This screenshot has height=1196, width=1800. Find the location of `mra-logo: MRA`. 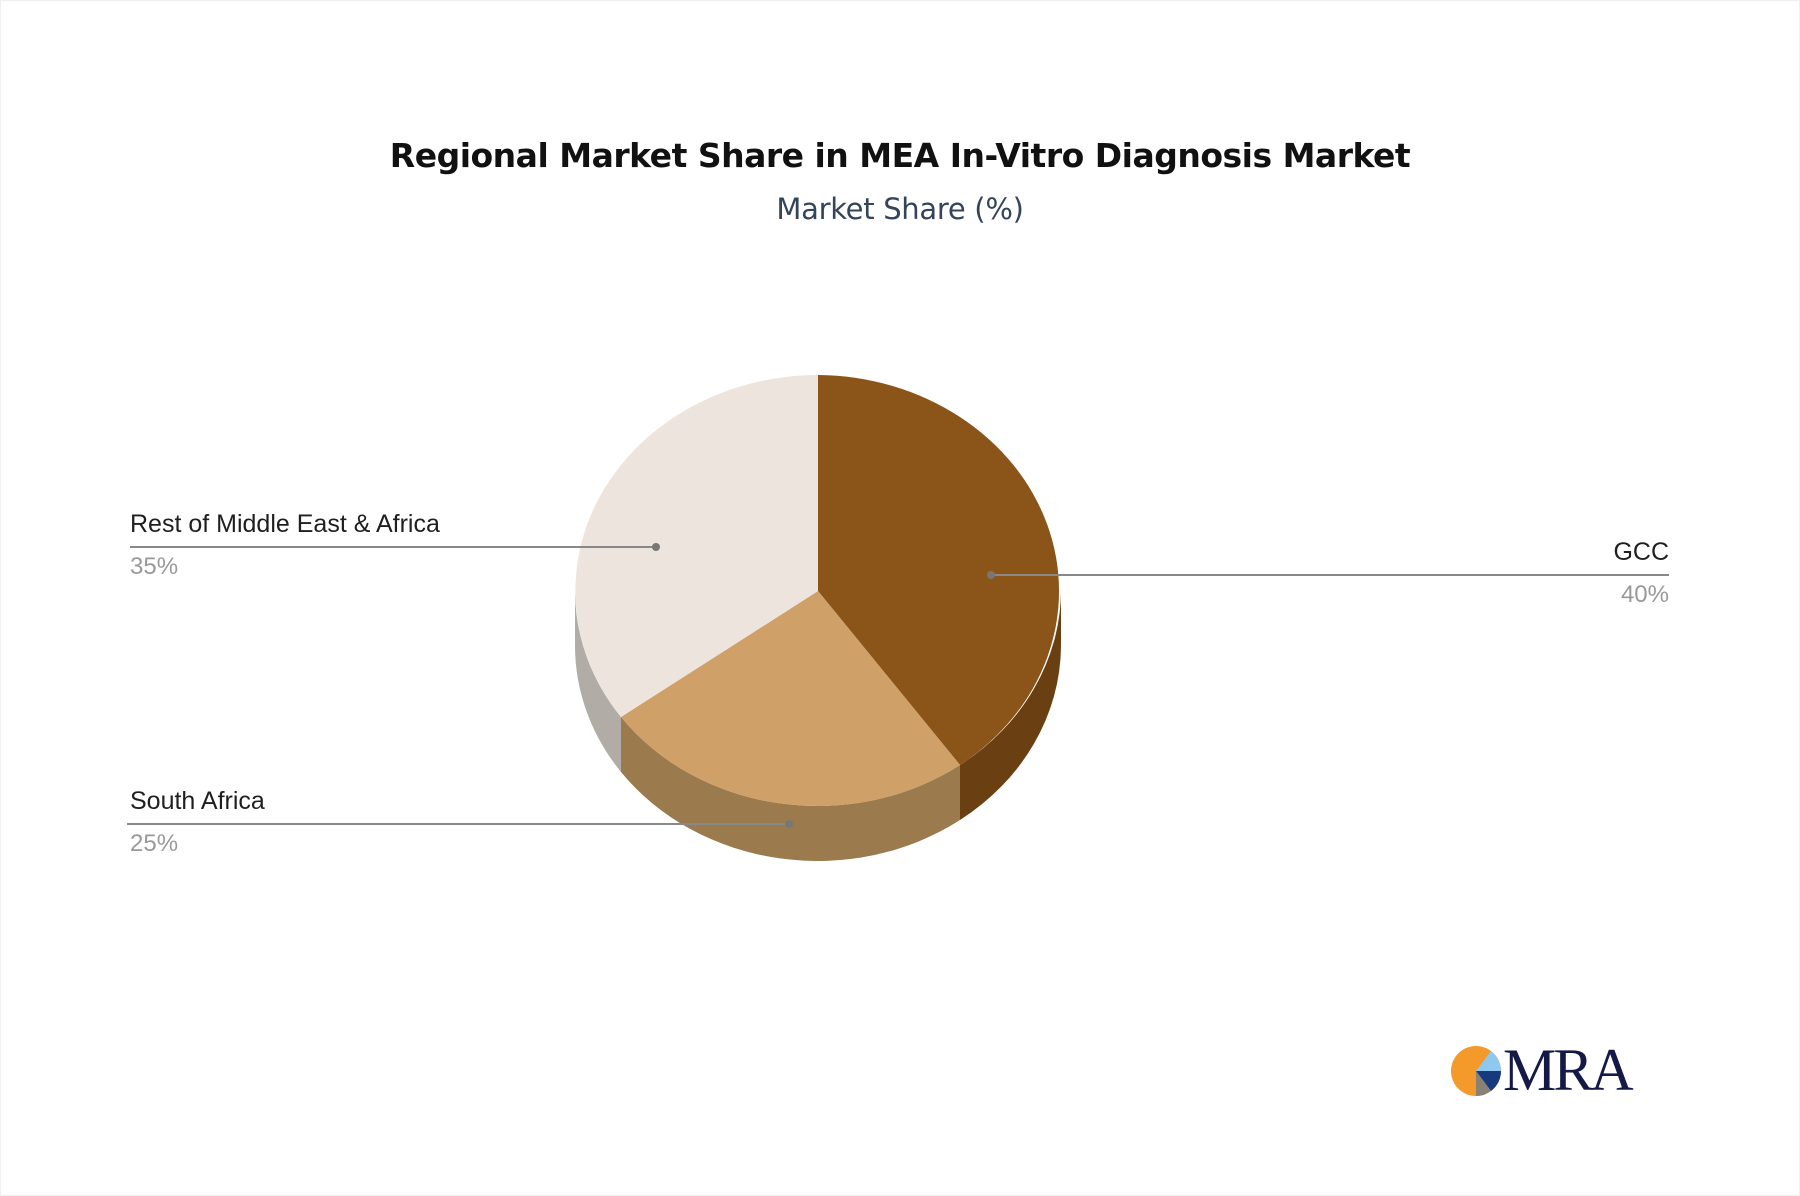

mra-logo: MRA is located at coordinates (1550, 1070).